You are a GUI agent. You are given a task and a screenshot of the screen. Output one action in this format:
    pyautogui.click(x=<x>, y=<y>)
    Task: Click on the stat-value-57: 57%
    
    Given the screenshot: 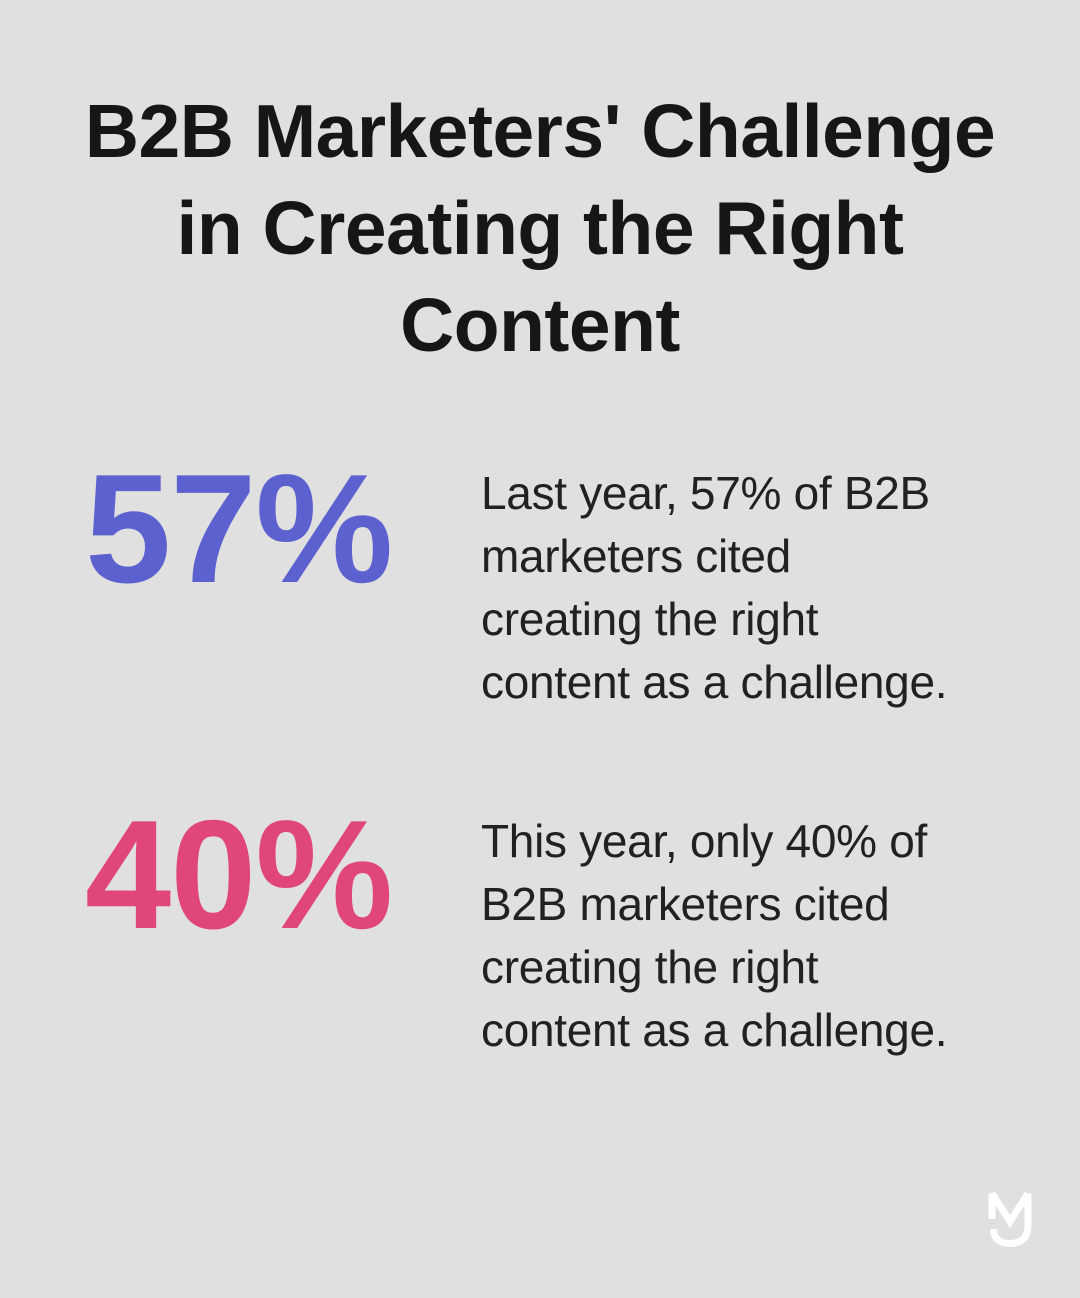 What is the action you would take?
    pyautogui.click(x=239, y=528)
    